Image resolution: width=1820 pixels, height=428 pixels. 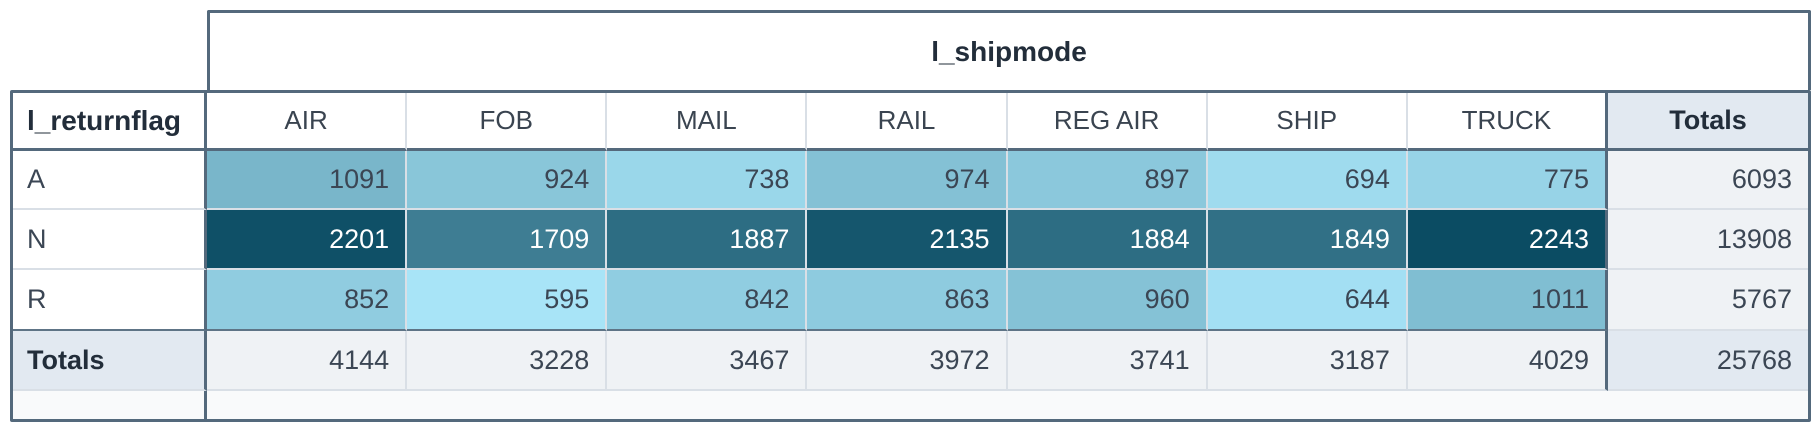 I want to click on column-header-ship: SHIP, so click(x=1307, y=122).